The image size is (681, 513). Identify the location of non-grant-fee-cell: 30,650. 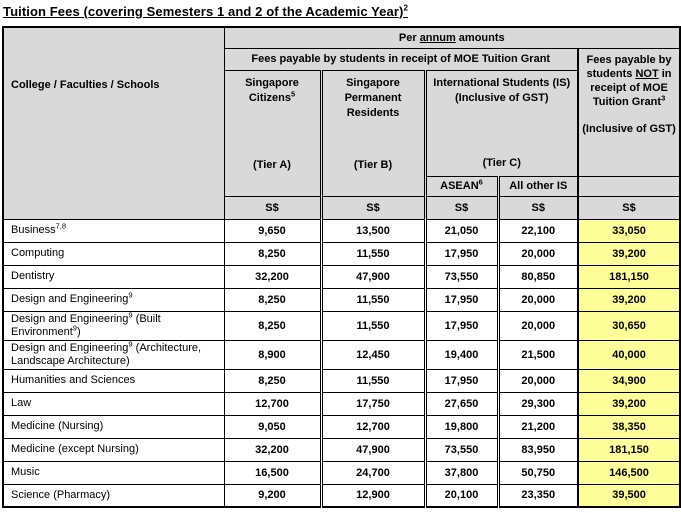
(628, 325).